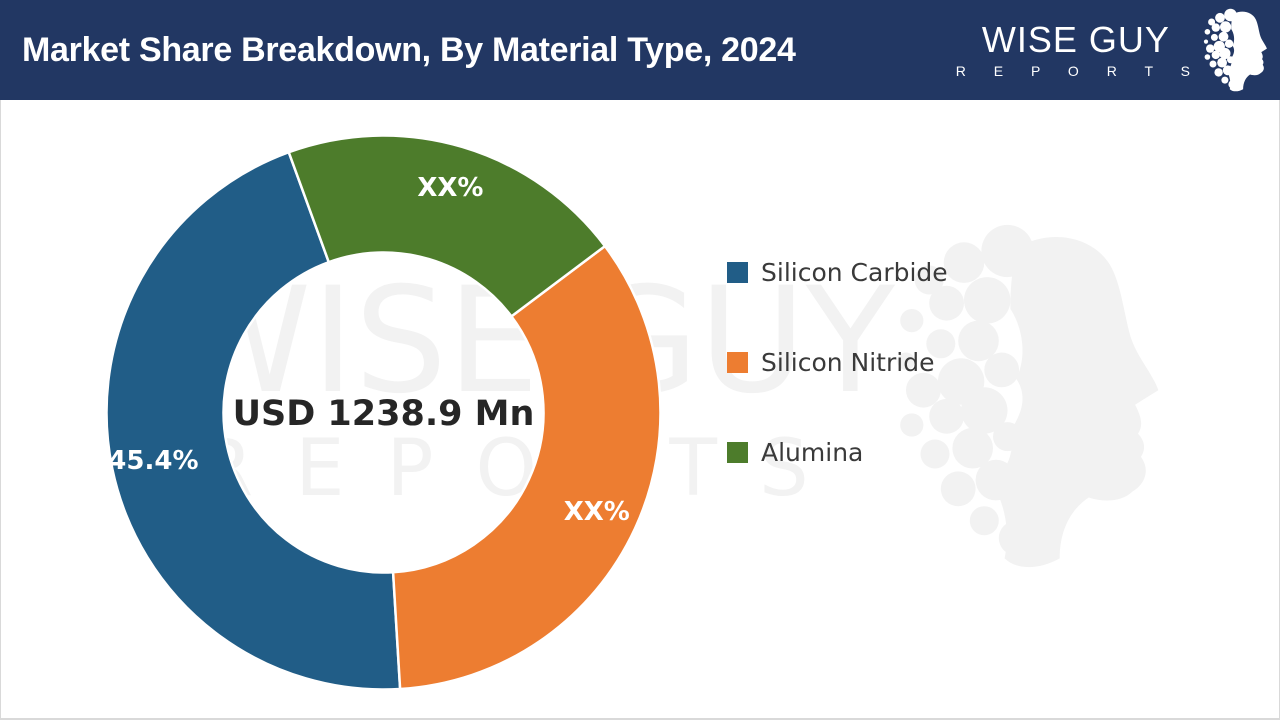 The image size is (1280, 720). Describe the element at coordinates (1078, 71) in the screenshot. I see `brand-subtext: R E P O R T S` at that location.